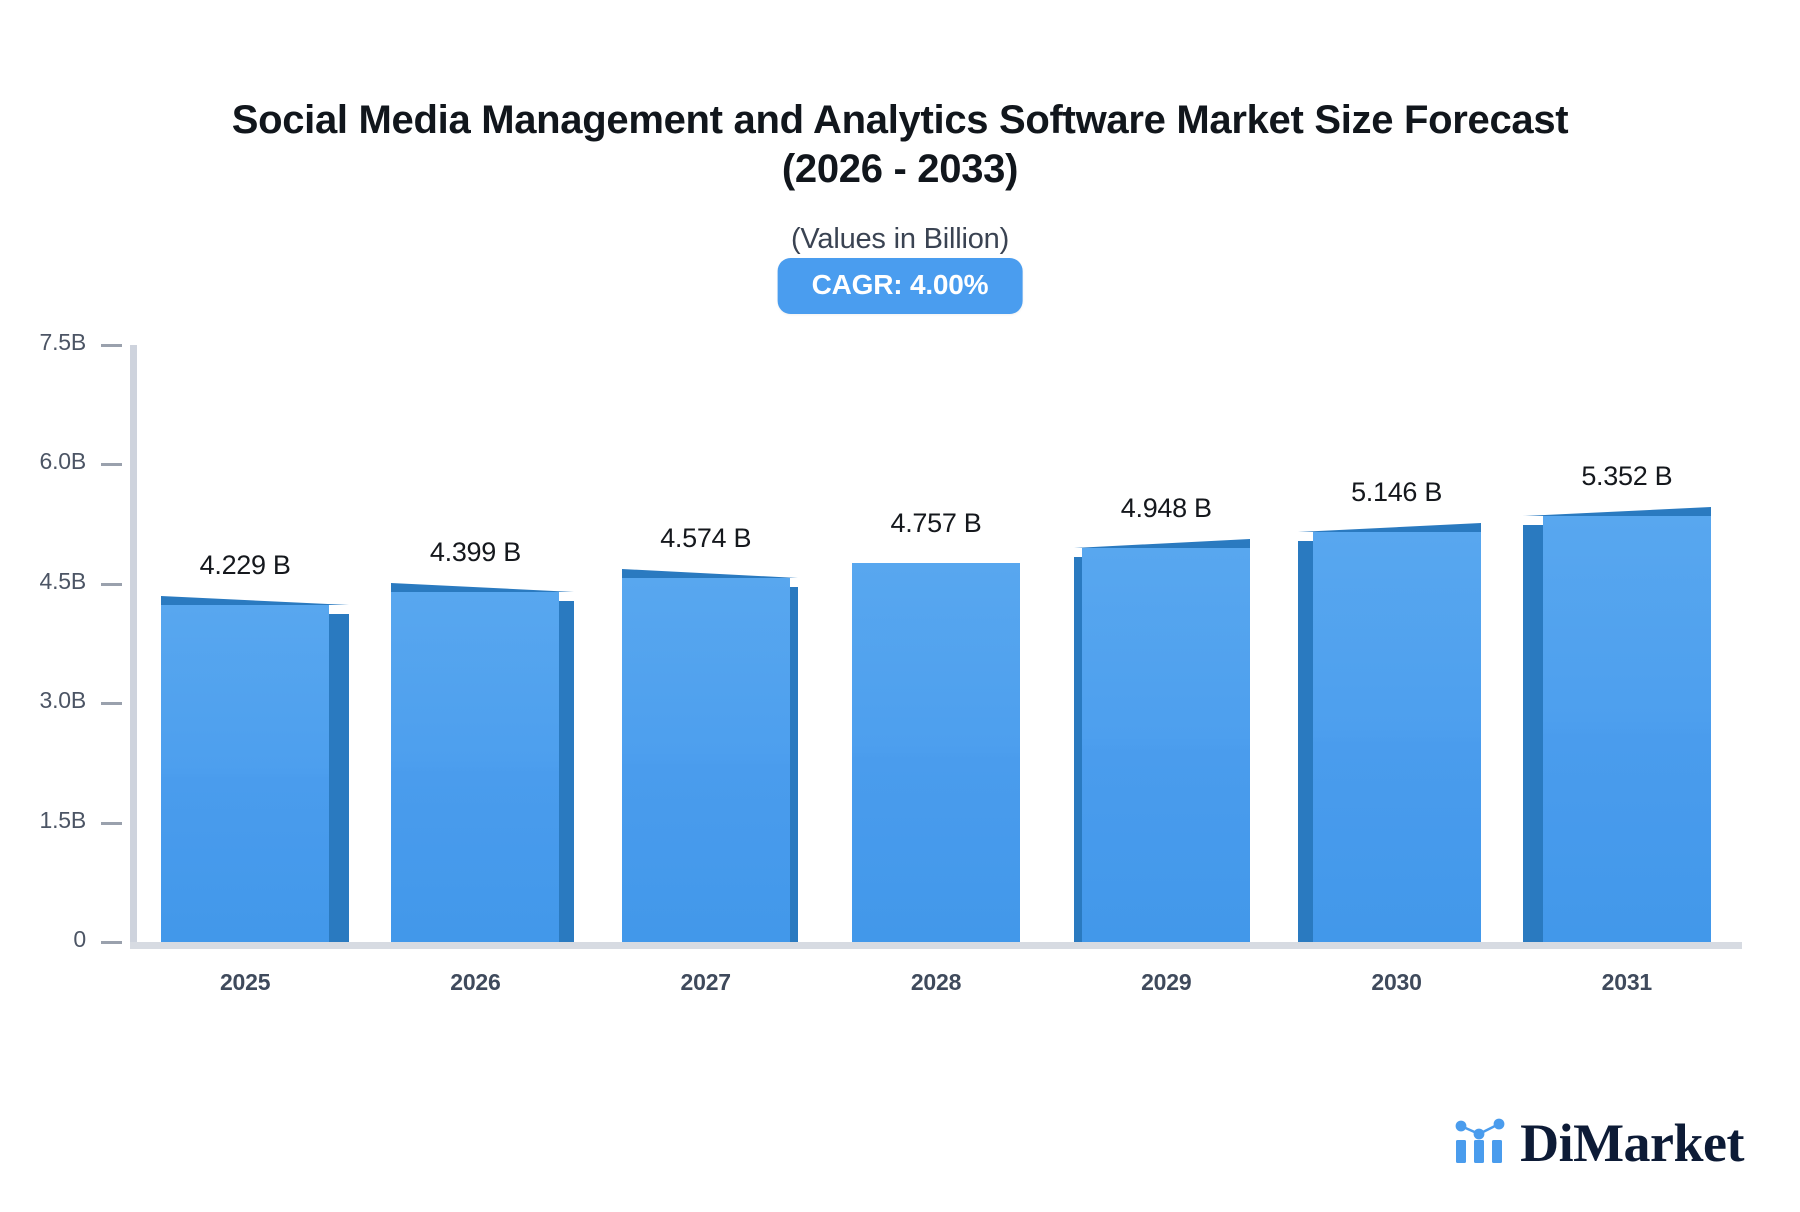 The image size is (1800, 1212). I want to click on x-axis-tick-label: 2027, so click(706, 982).